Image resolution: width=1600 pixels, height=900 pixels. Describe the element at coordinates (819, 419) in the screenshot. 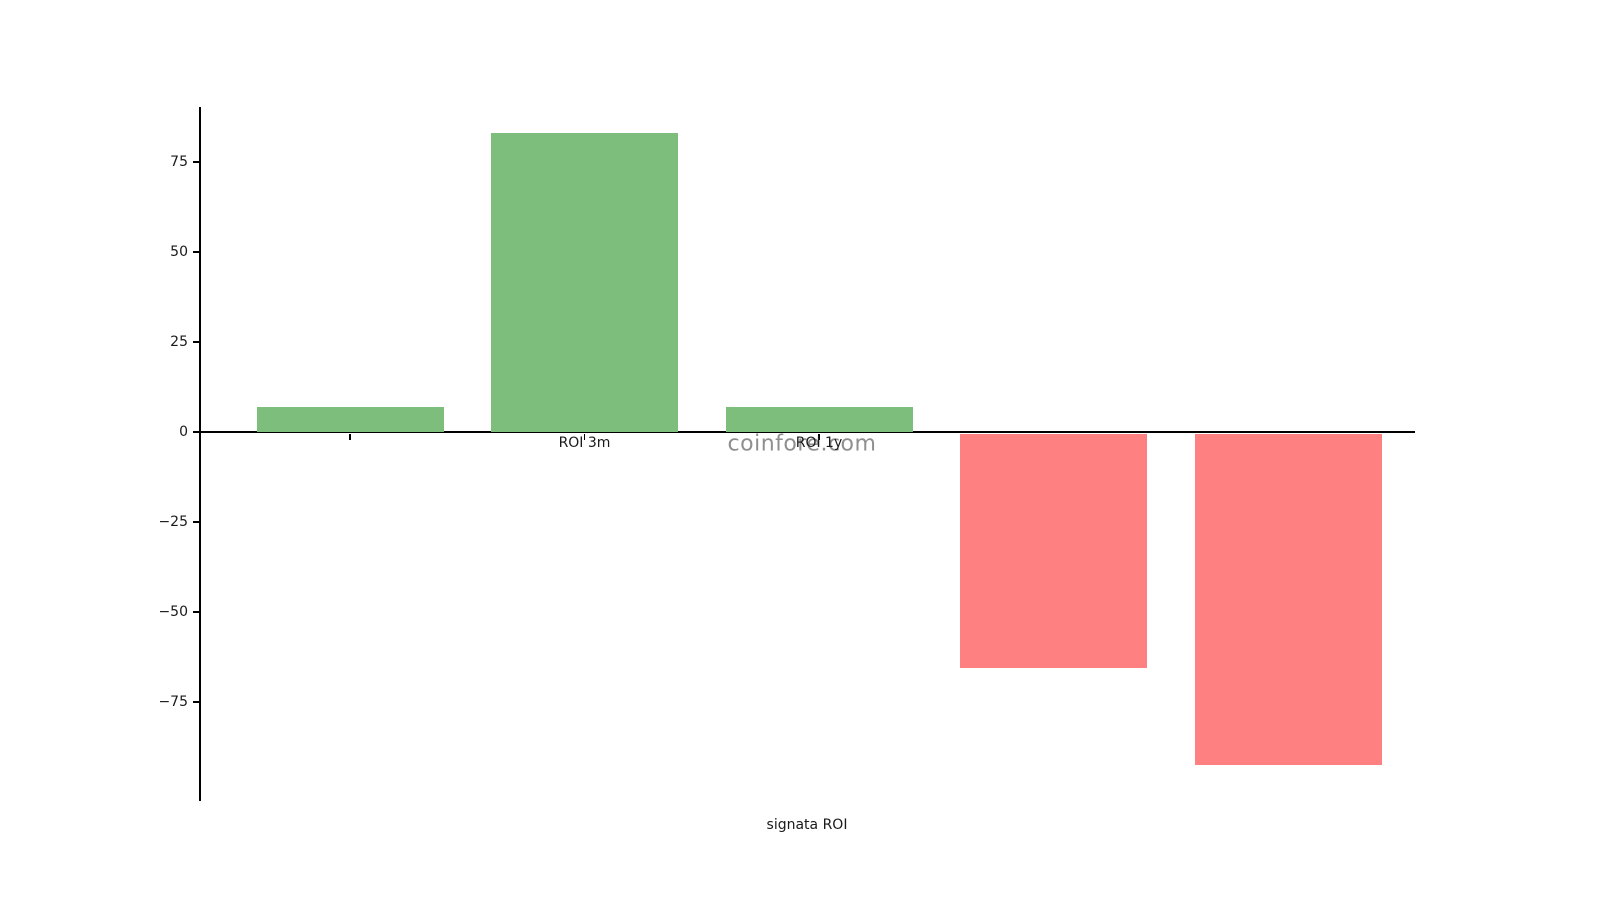

I see `bar-roi-1y` at that location.